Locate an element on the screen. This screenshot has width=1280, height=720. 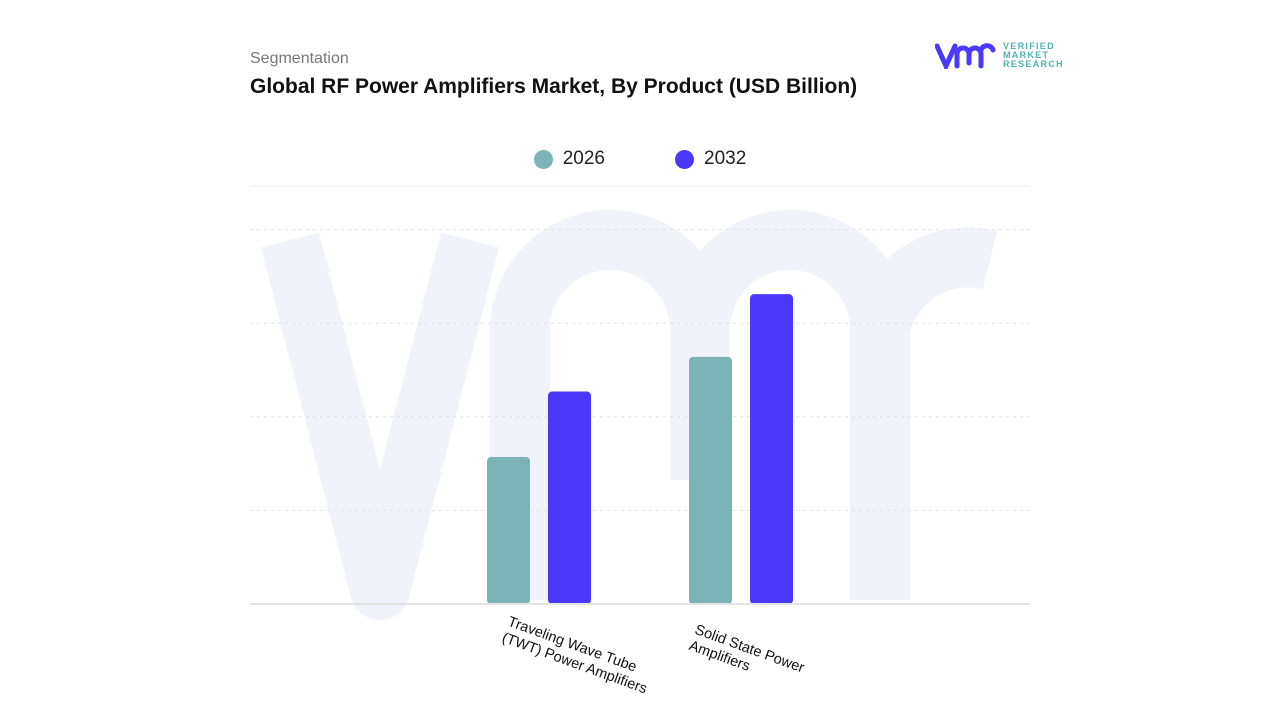
logo-line: VERIFIED is located at coordinates (1029, 46).